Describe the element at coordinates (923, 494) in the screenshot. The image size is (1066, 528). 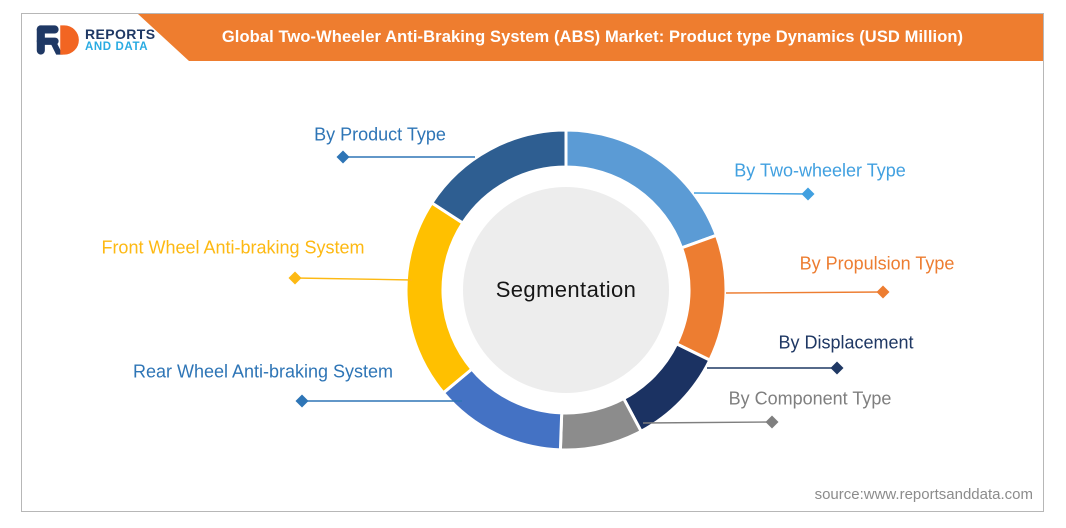
I see `source-text: source:www.reportsanddata.com` at that location.